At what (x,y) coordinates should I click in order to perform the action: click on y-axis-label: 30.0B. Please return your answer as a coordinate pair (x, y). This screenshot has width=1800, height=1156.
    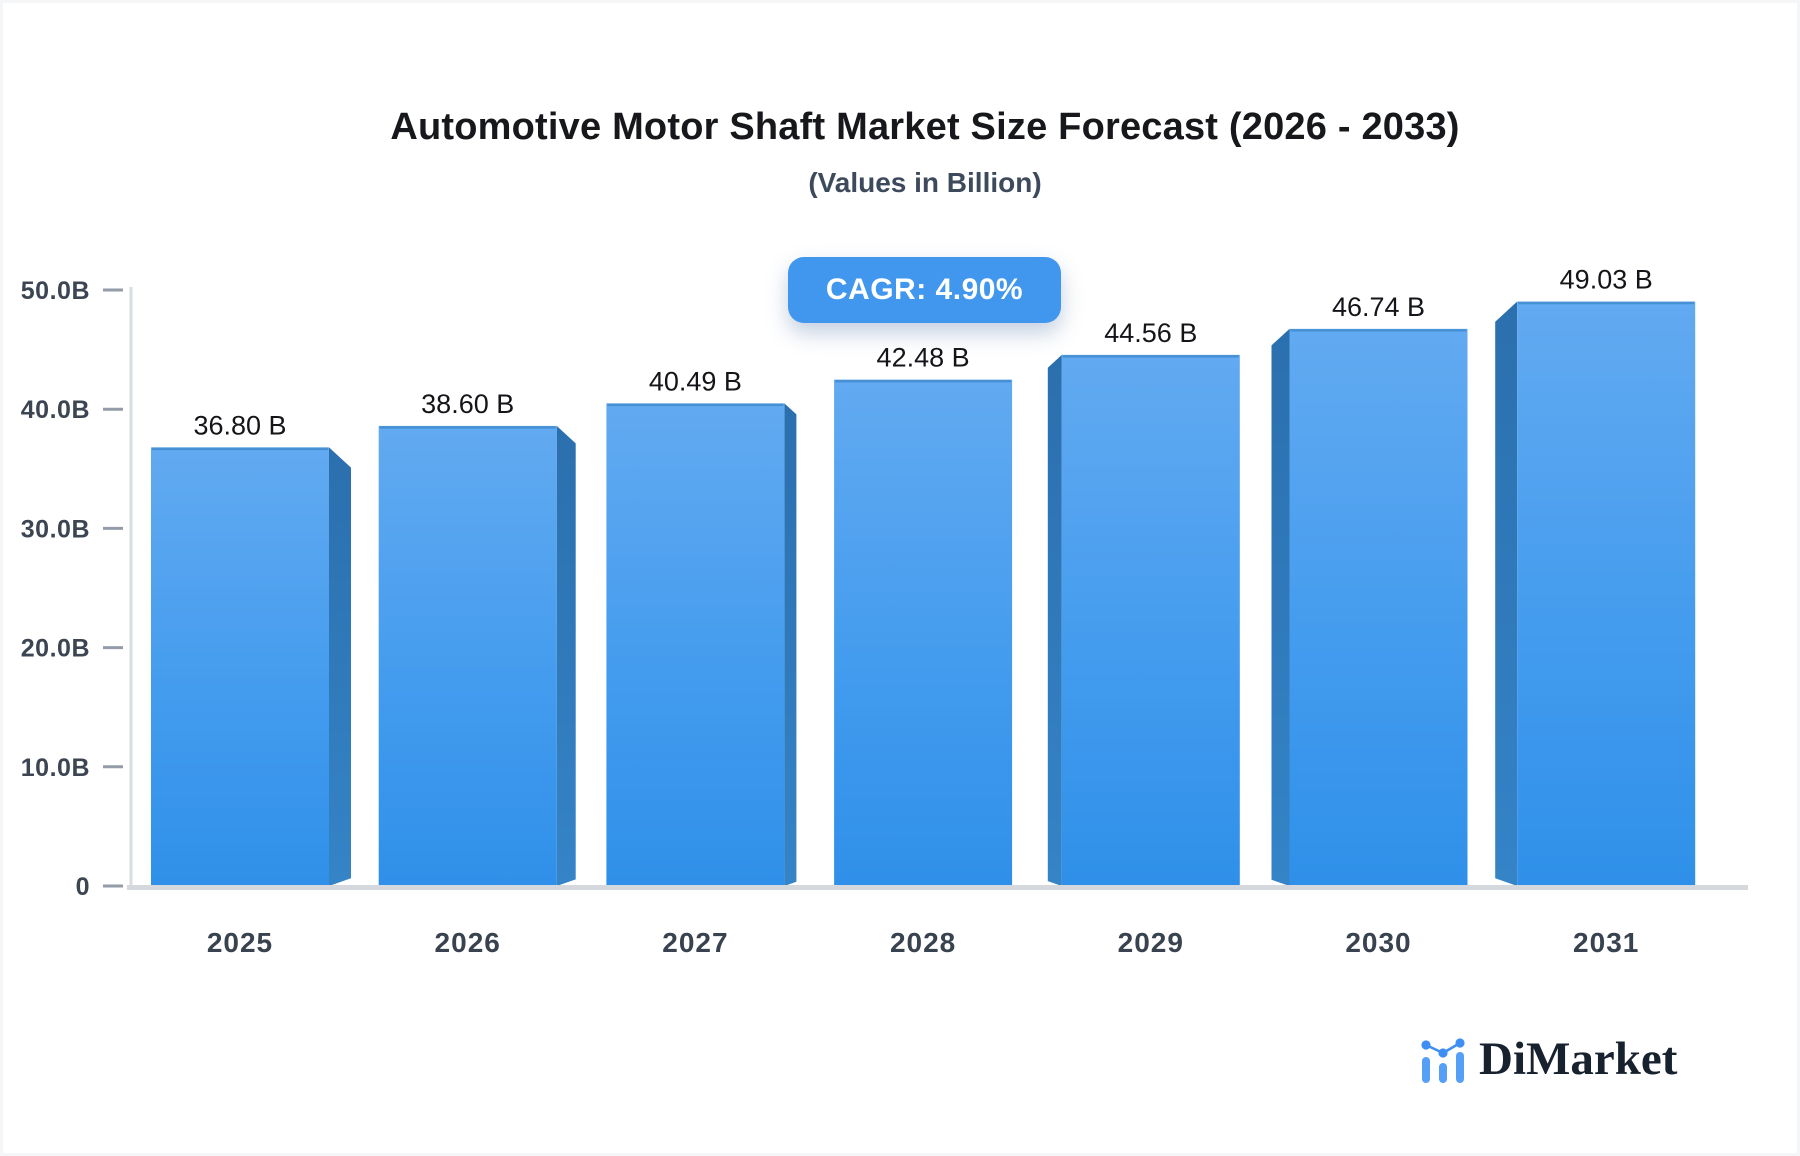
    Looking at the image, I should click on (55, 529).